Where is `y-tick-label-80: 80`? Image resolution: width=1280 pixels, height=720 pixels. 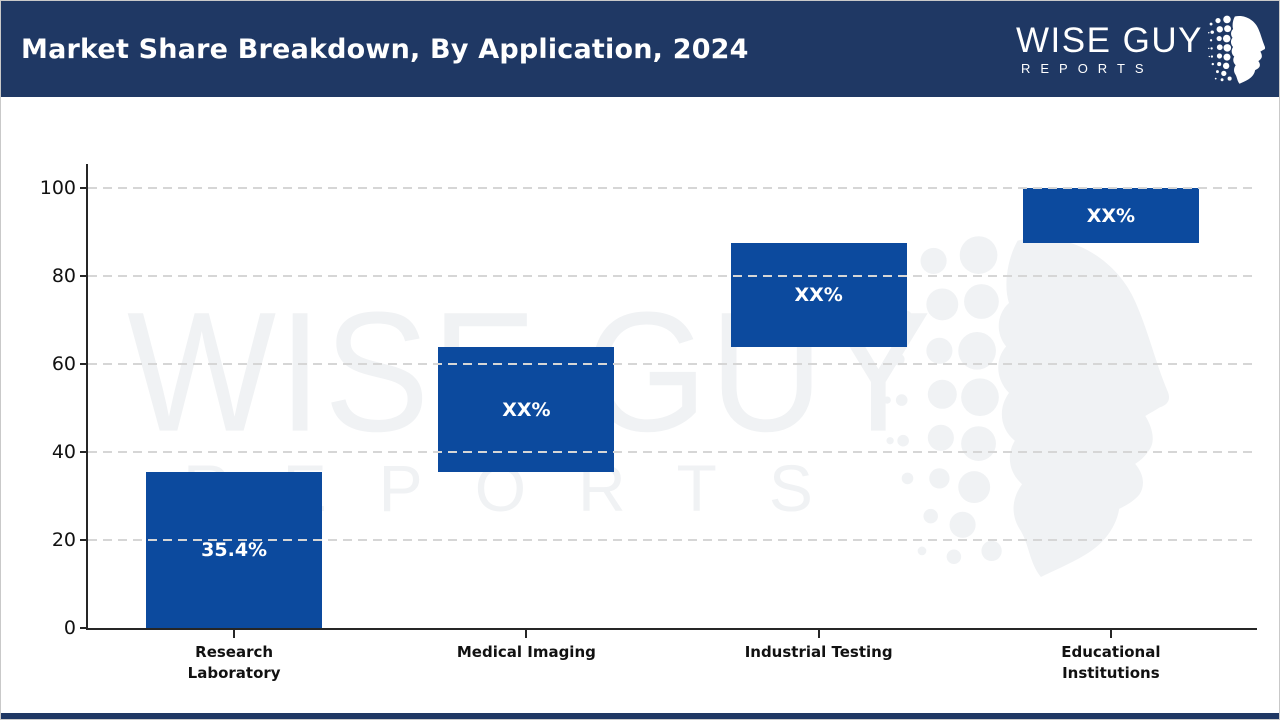
y-tick-label-80: 80 is located at coordinates (63, 276).